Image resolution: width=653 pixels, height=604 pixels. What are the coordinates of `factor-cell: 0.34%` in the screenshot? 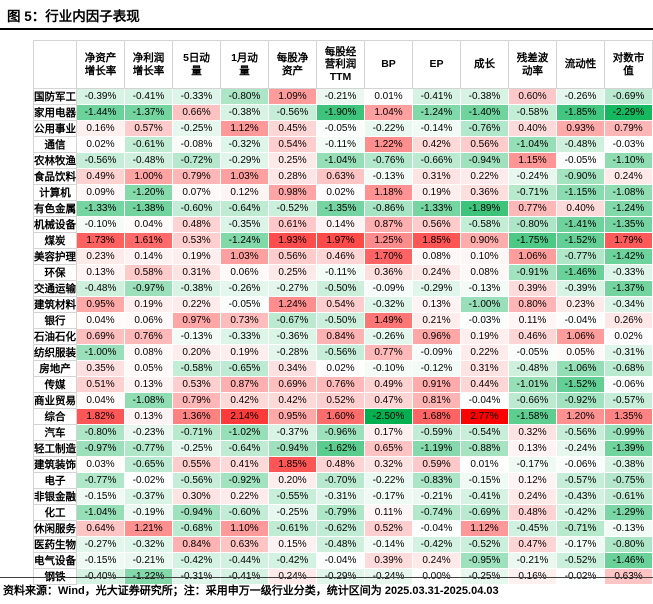 It's located at (292, 368).